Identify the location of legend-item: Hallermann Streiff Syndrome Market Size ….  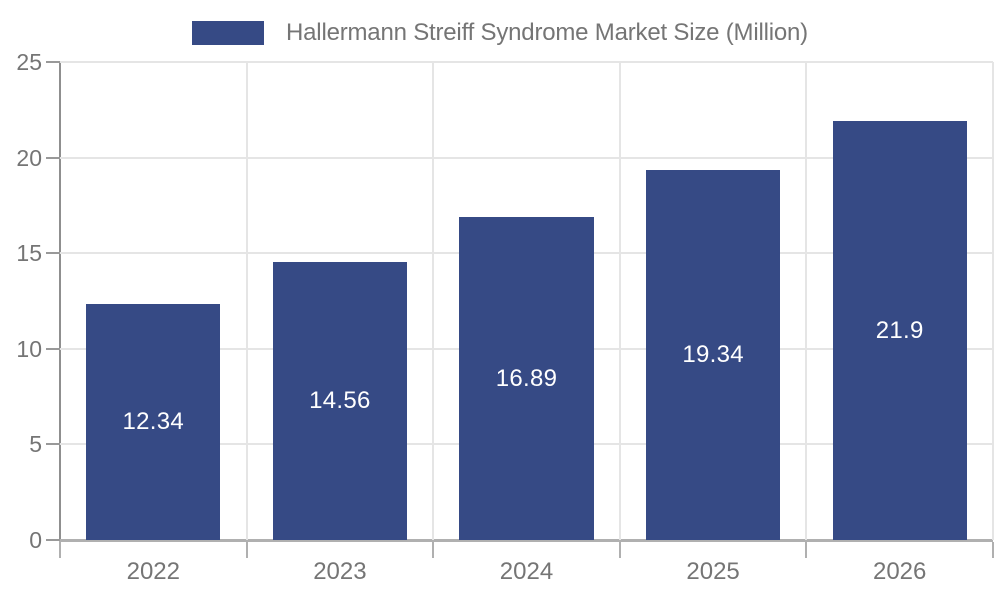
(500, 33).